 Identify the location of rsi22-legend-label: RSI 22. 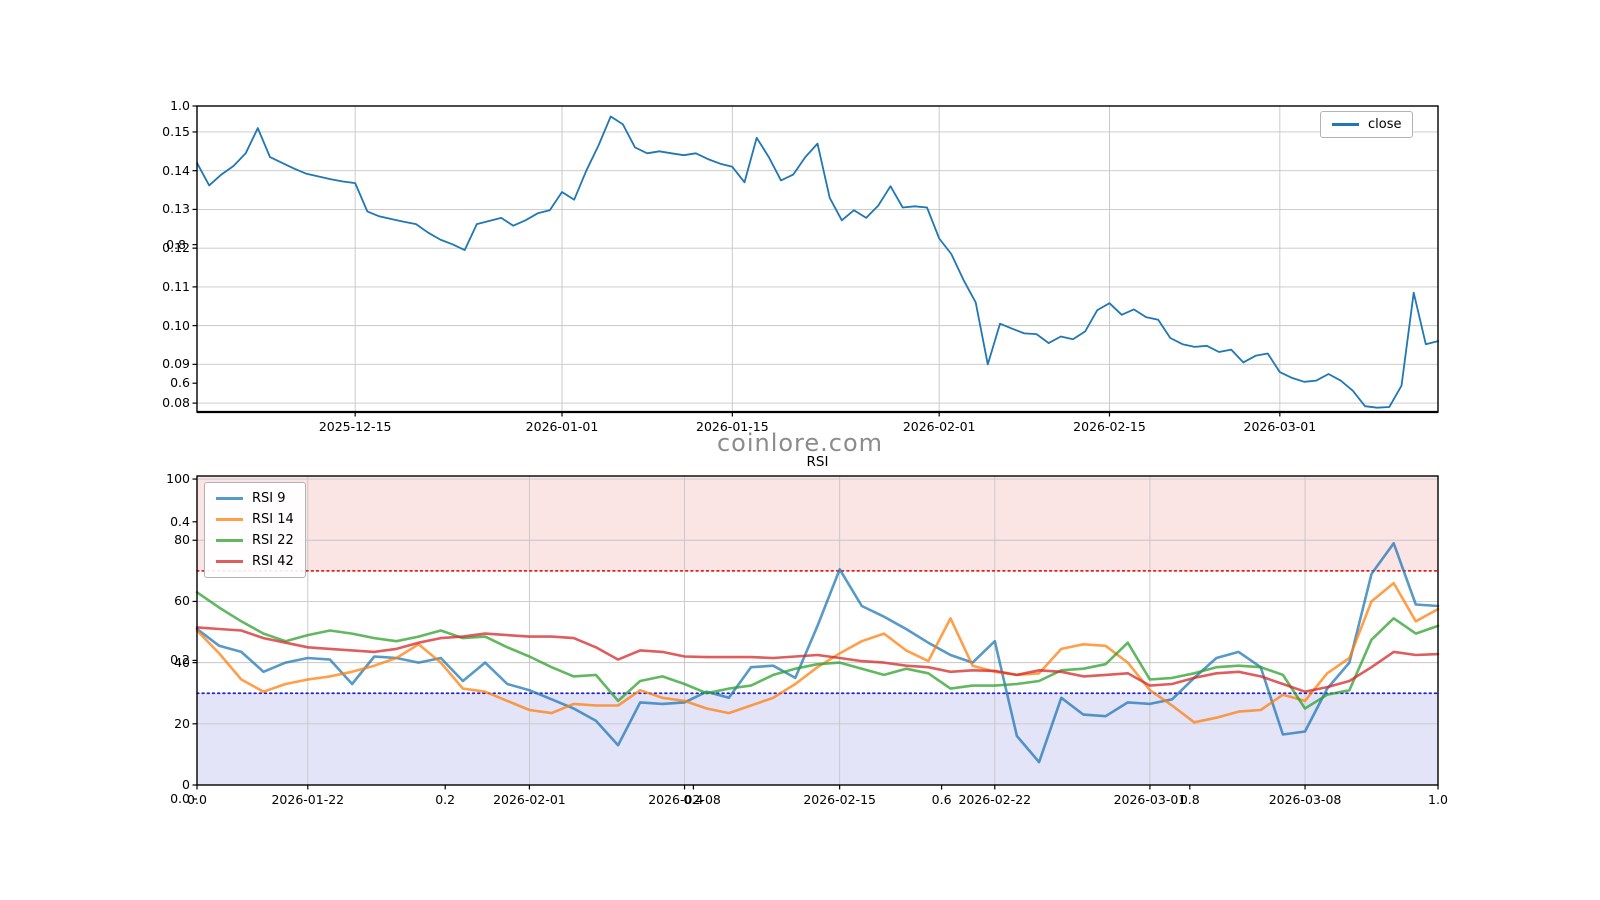
(273, 540).